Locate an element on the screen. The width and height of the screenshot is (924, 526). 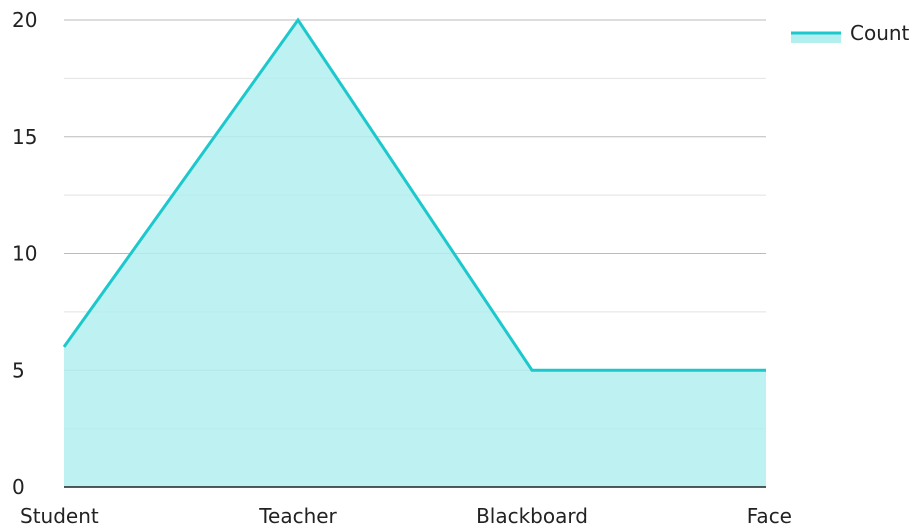
x-tick-label: Student is located at coordinates (59, 515).